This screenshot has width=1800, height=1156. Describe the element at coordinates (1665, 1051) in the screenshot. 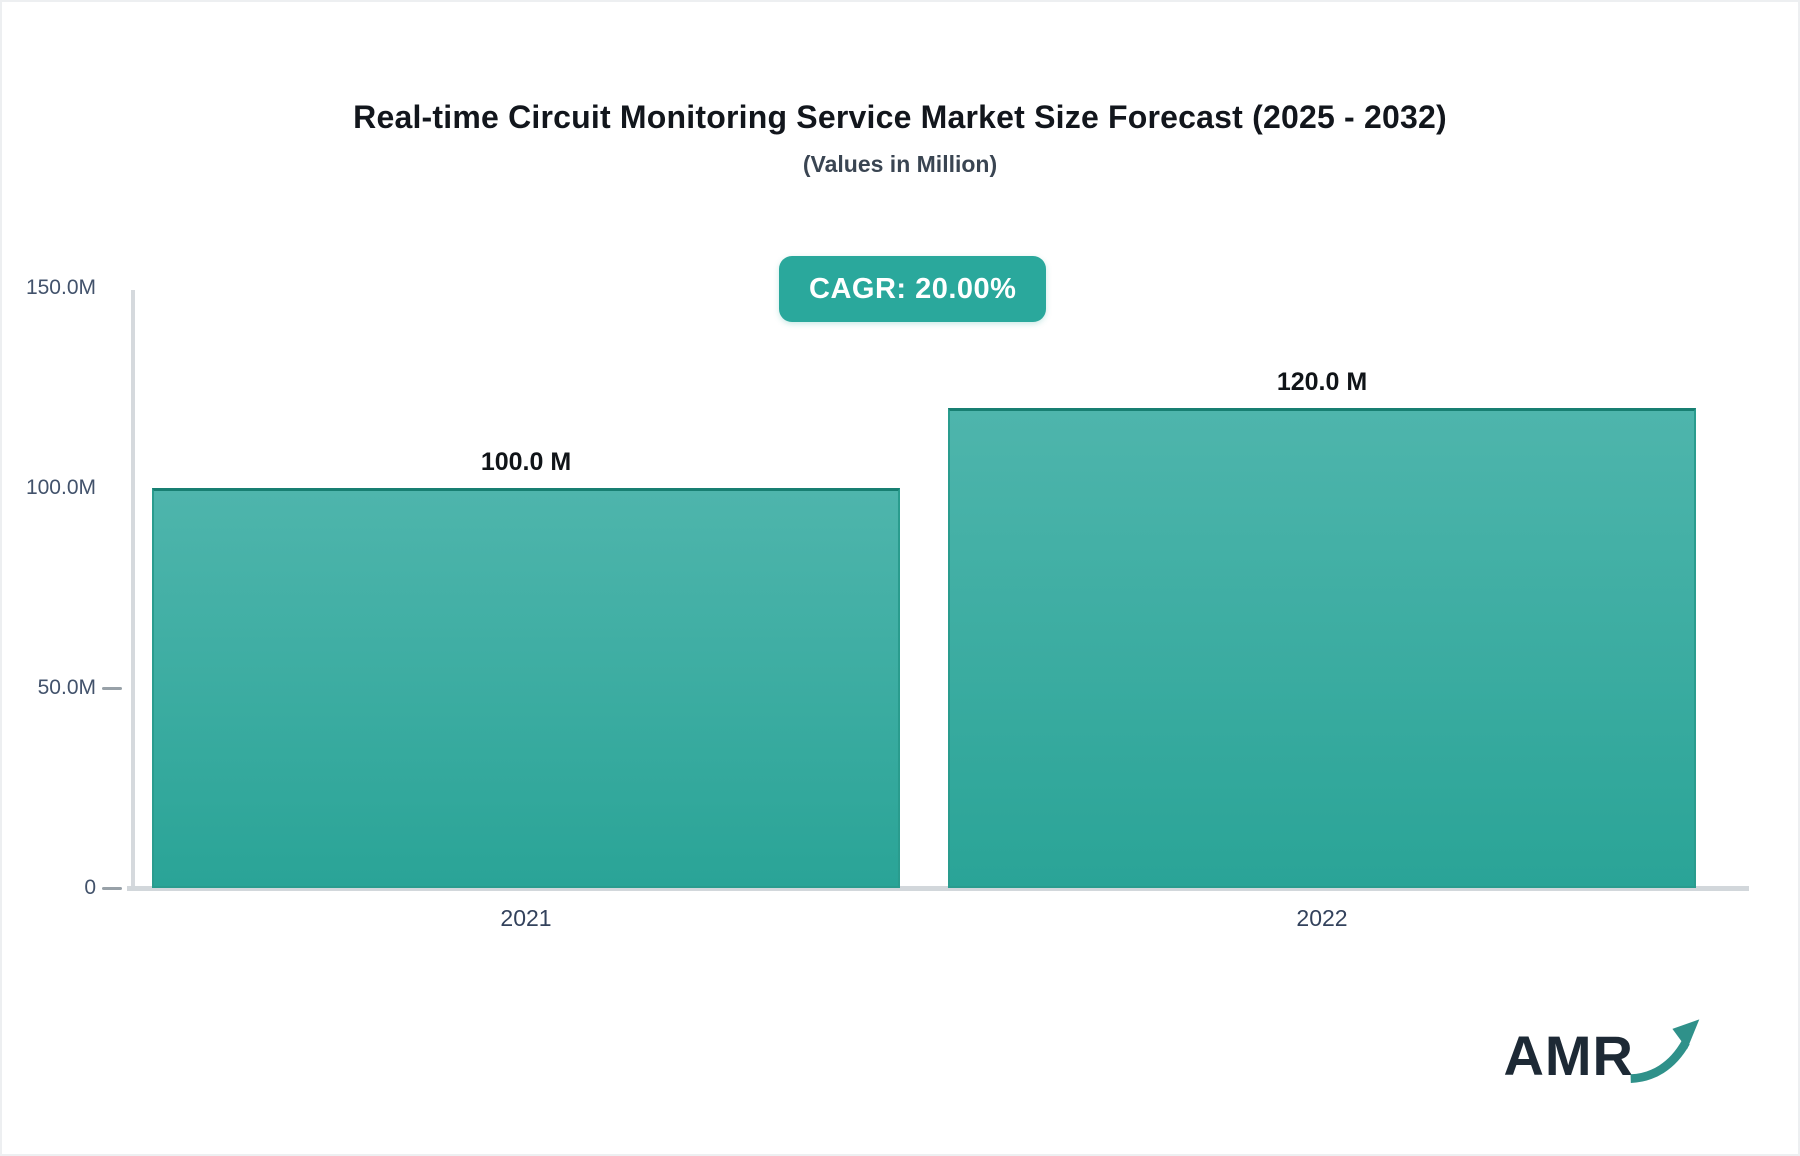

I see `growth-arrow-icon` at that location.